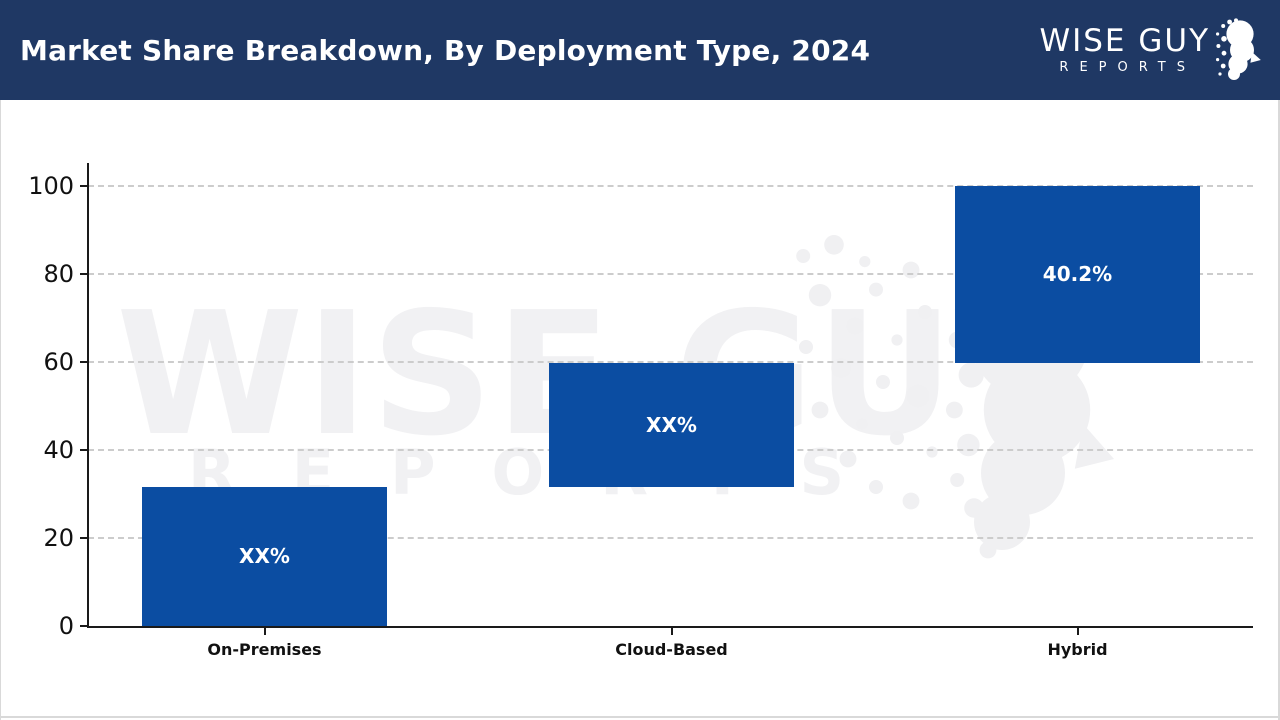 This screenshot has width=1280, height=720. Describe the element at coordinates (1238, 49) in the screenshot. I see `brand-head-icon` at that location.